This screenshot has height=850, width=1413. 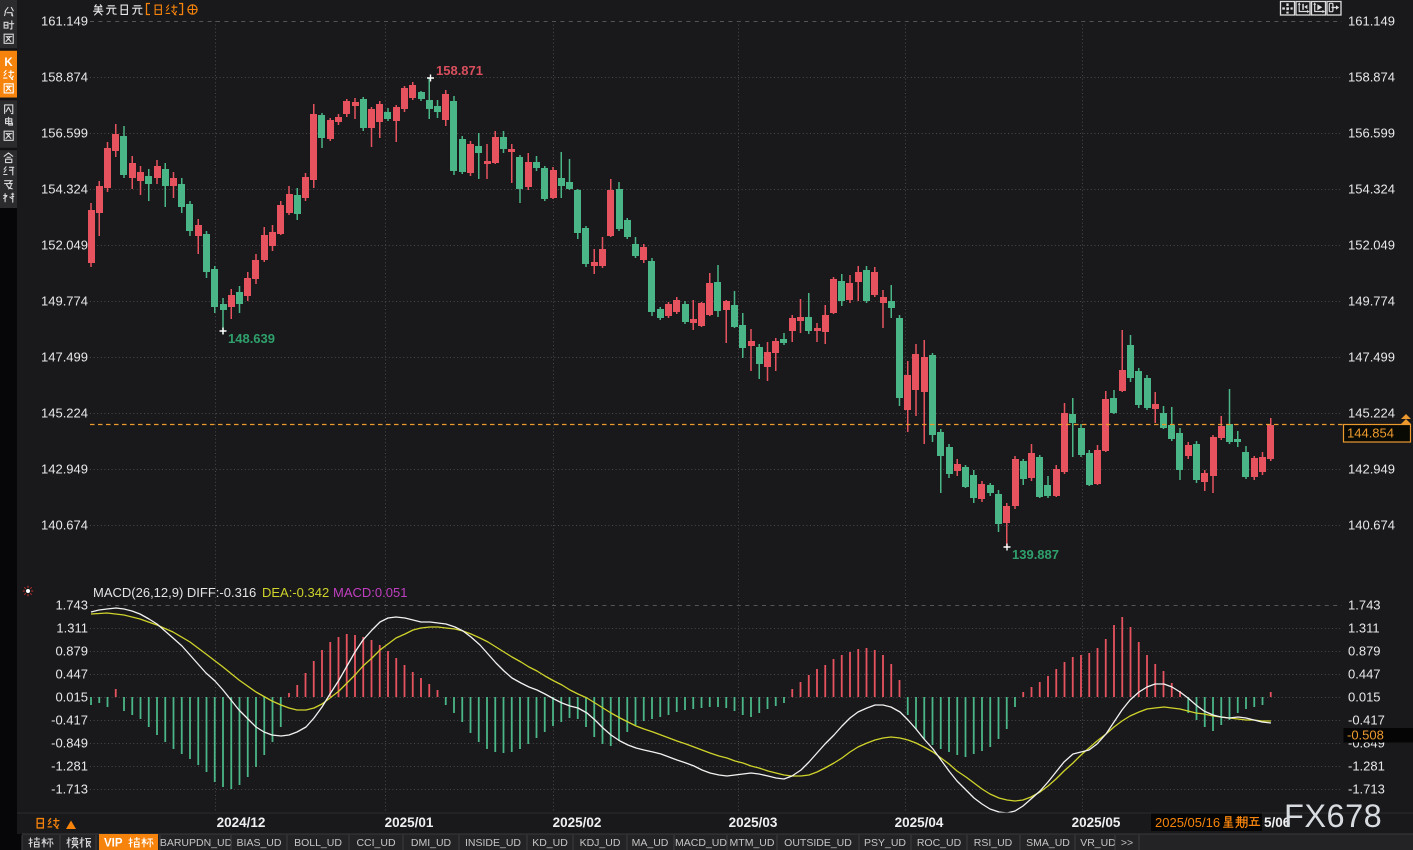 I want to click on svg-text: K, so click(x=8, y=63).